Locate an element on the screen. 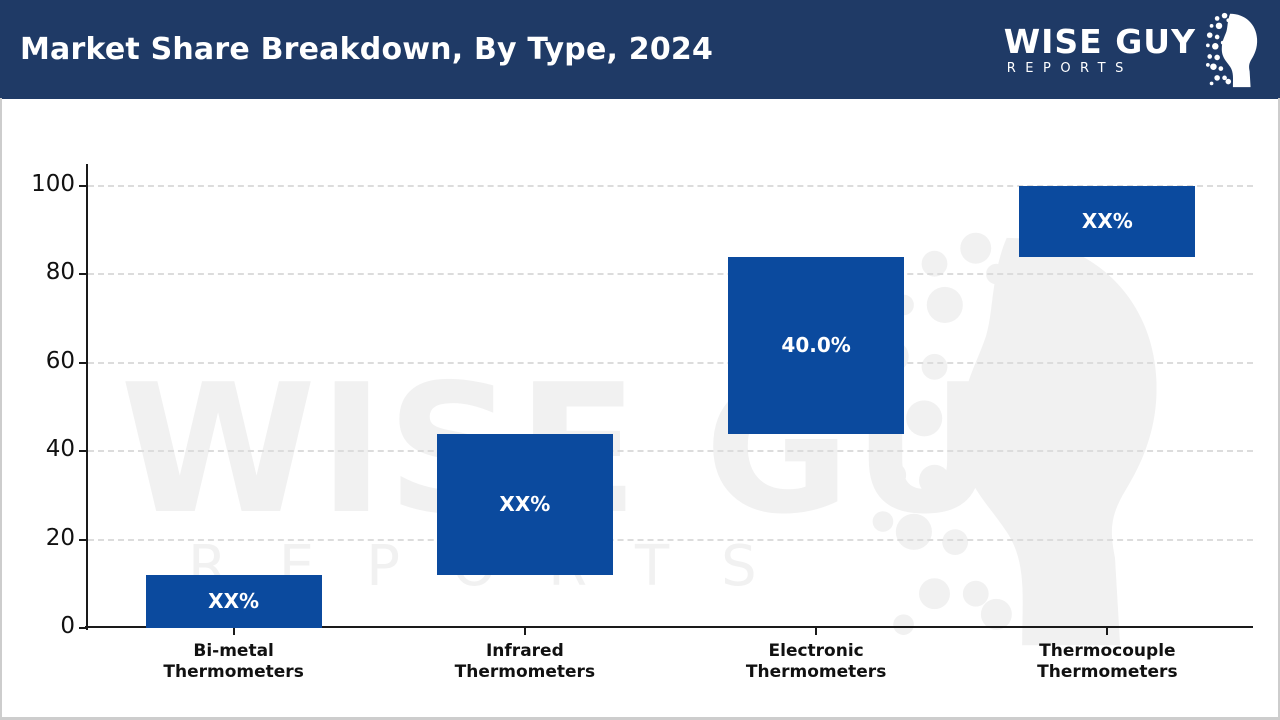 The height and width of the screenshot is (720, 1280). y-tick-label: 40 is located at coordinates (60, 449).